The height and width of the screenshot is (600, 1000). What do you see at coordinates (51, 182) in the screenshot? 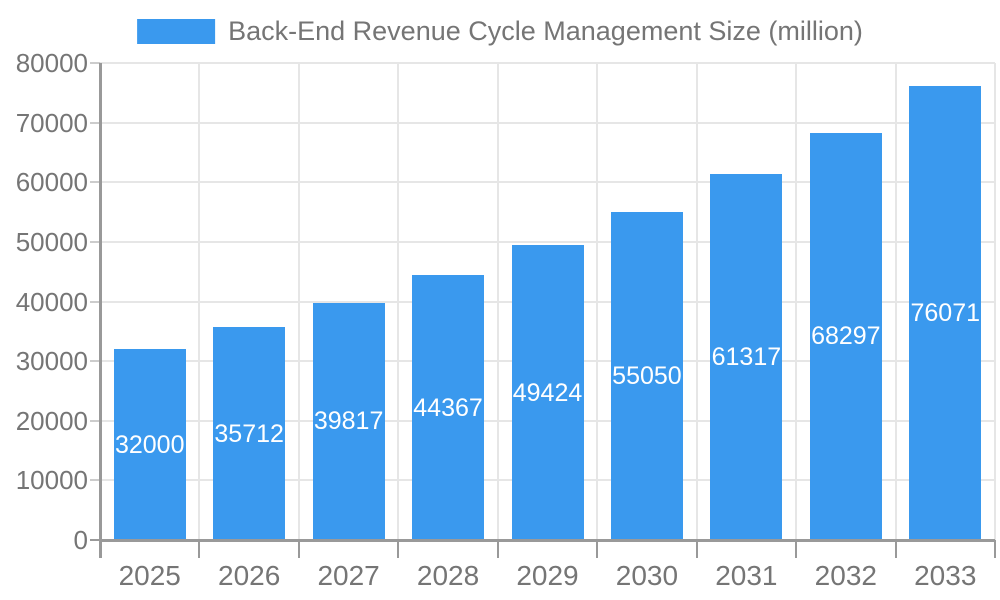
I see `y-axis-label: 60000` at bounding box center [51, 182].